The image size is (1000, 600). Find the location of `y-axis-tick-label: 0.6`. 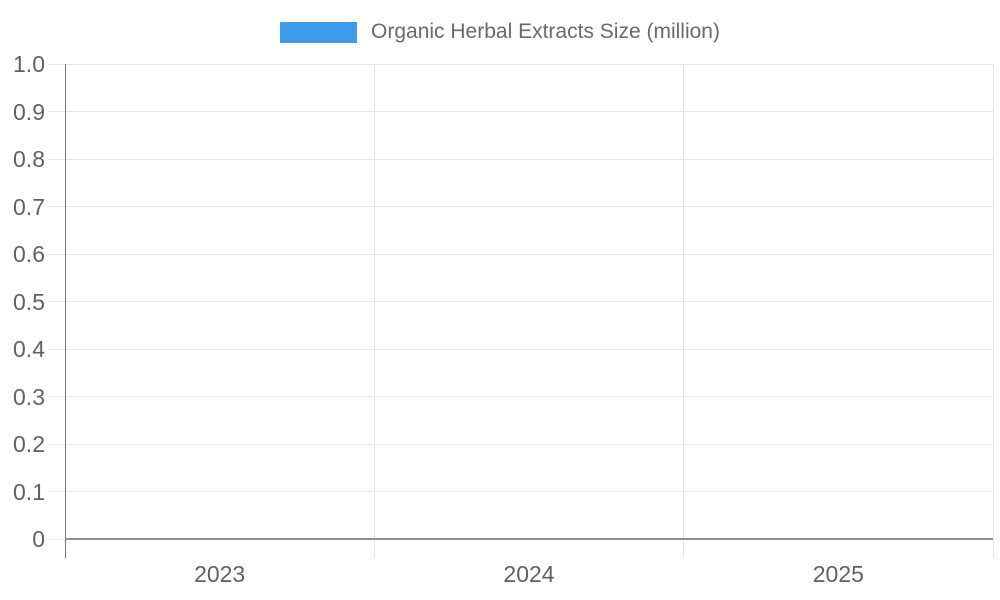

y-axis-tick-label: 0.6 is located at coordinates (29, 254).